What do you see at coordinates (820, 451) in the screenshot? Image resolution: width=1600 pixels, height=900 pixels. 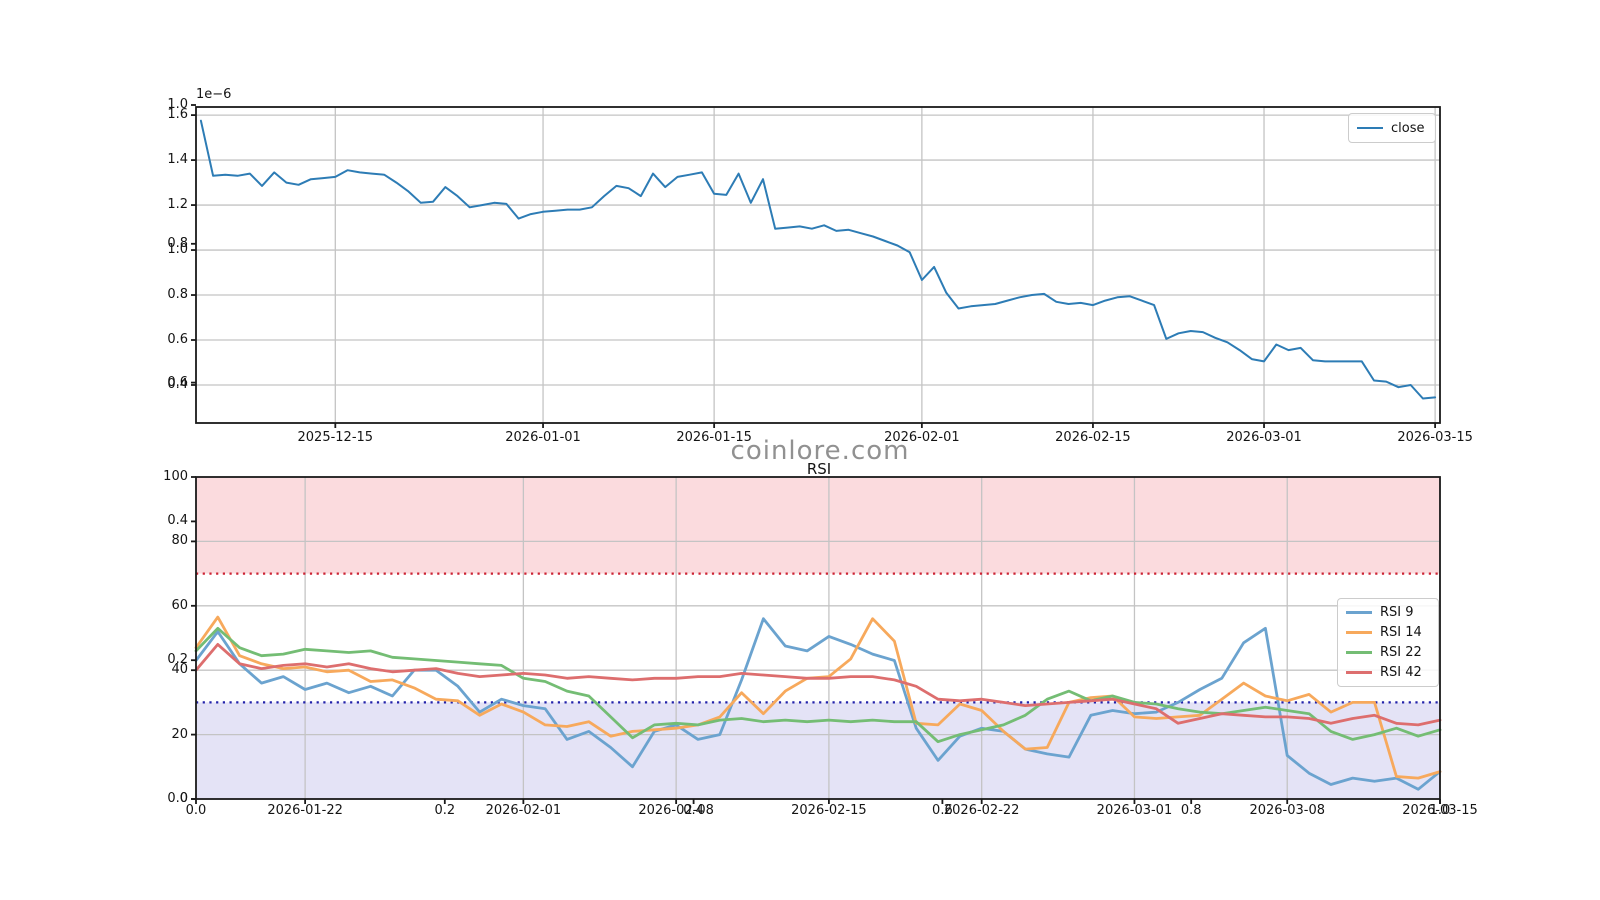 I see `watermark: coinlore.com` at bounding box center [820, 451].